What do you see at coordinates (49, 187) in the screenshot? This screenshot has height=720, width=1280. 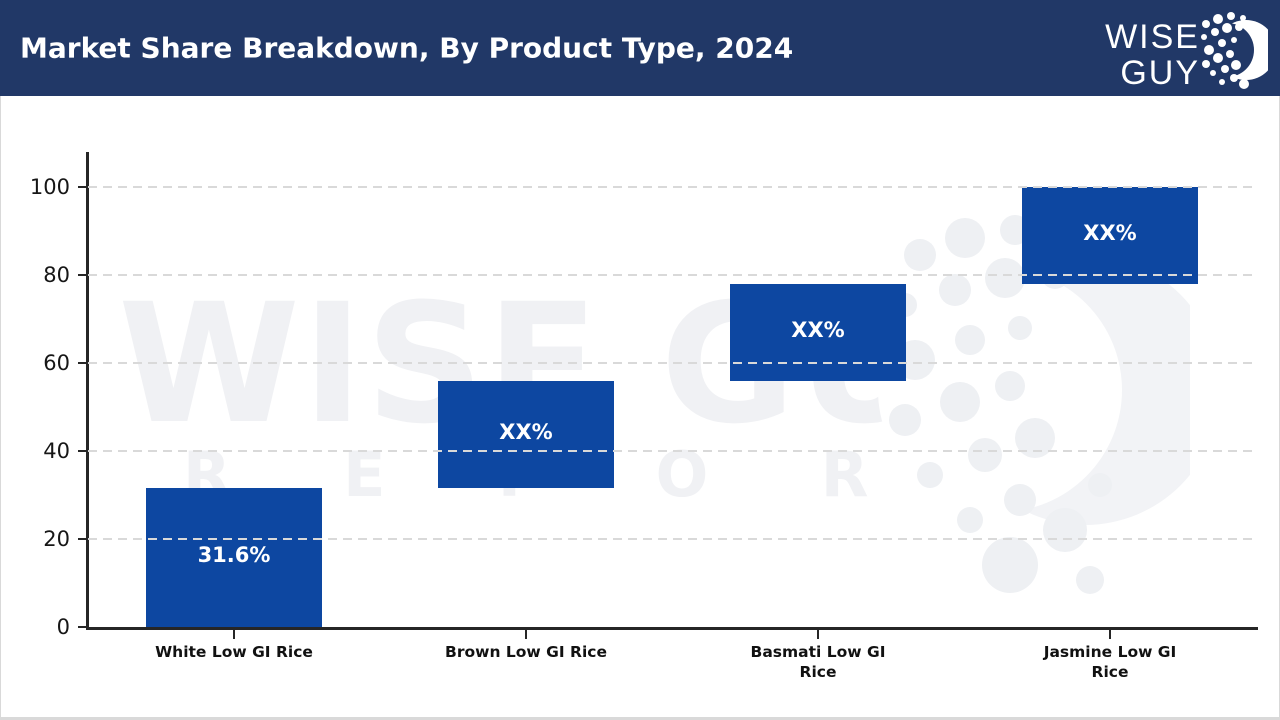 I see `y-tick-label: 100` at bounding box center [49, 187].